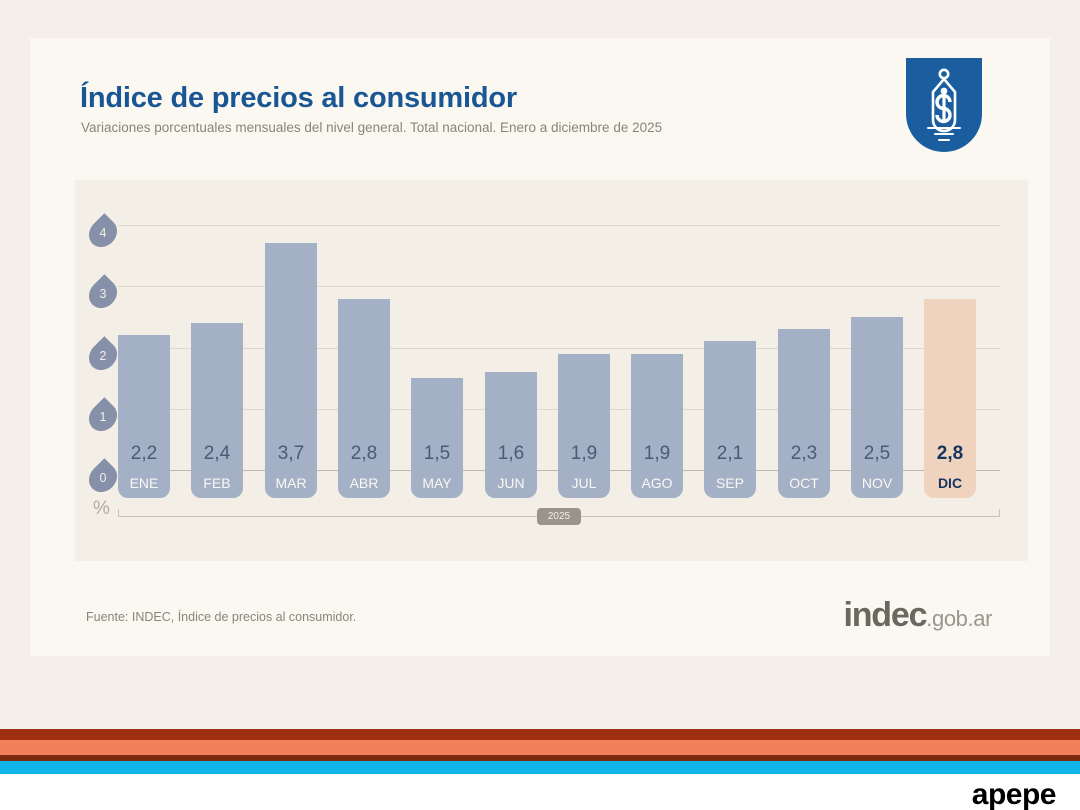 The width and height of the screenshot is (1080, 810). I want to click on bar-column: 3,7, so click(291, 347).